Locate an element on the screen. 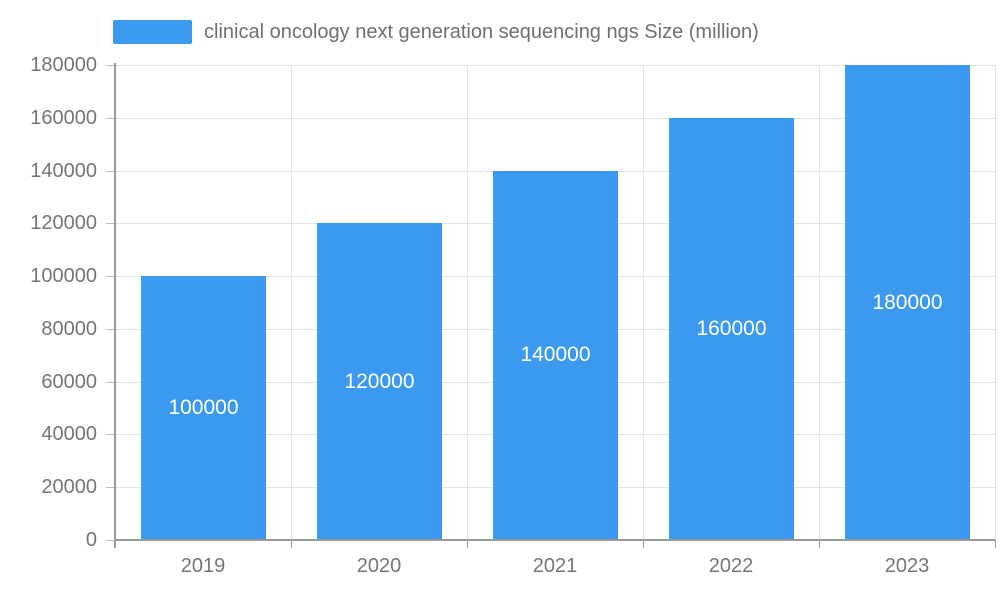 The width and height of the screenshot is (1000, 600). y-axis-tick-label: 40000 is located at coordinates (69, 434).